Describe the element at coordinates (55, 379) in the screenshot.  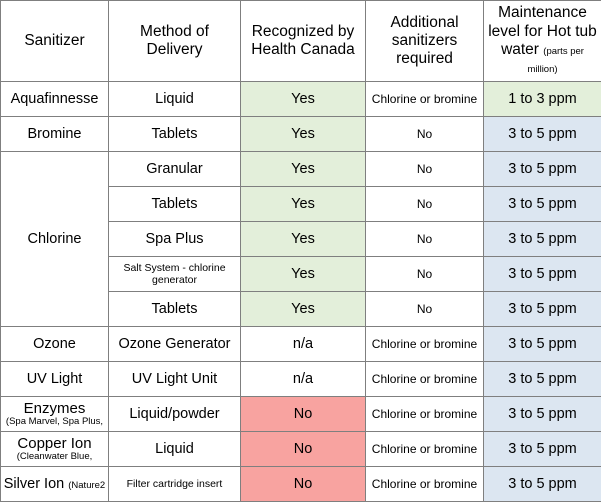
I see `cell-sanitizer: UV Light` at that location.